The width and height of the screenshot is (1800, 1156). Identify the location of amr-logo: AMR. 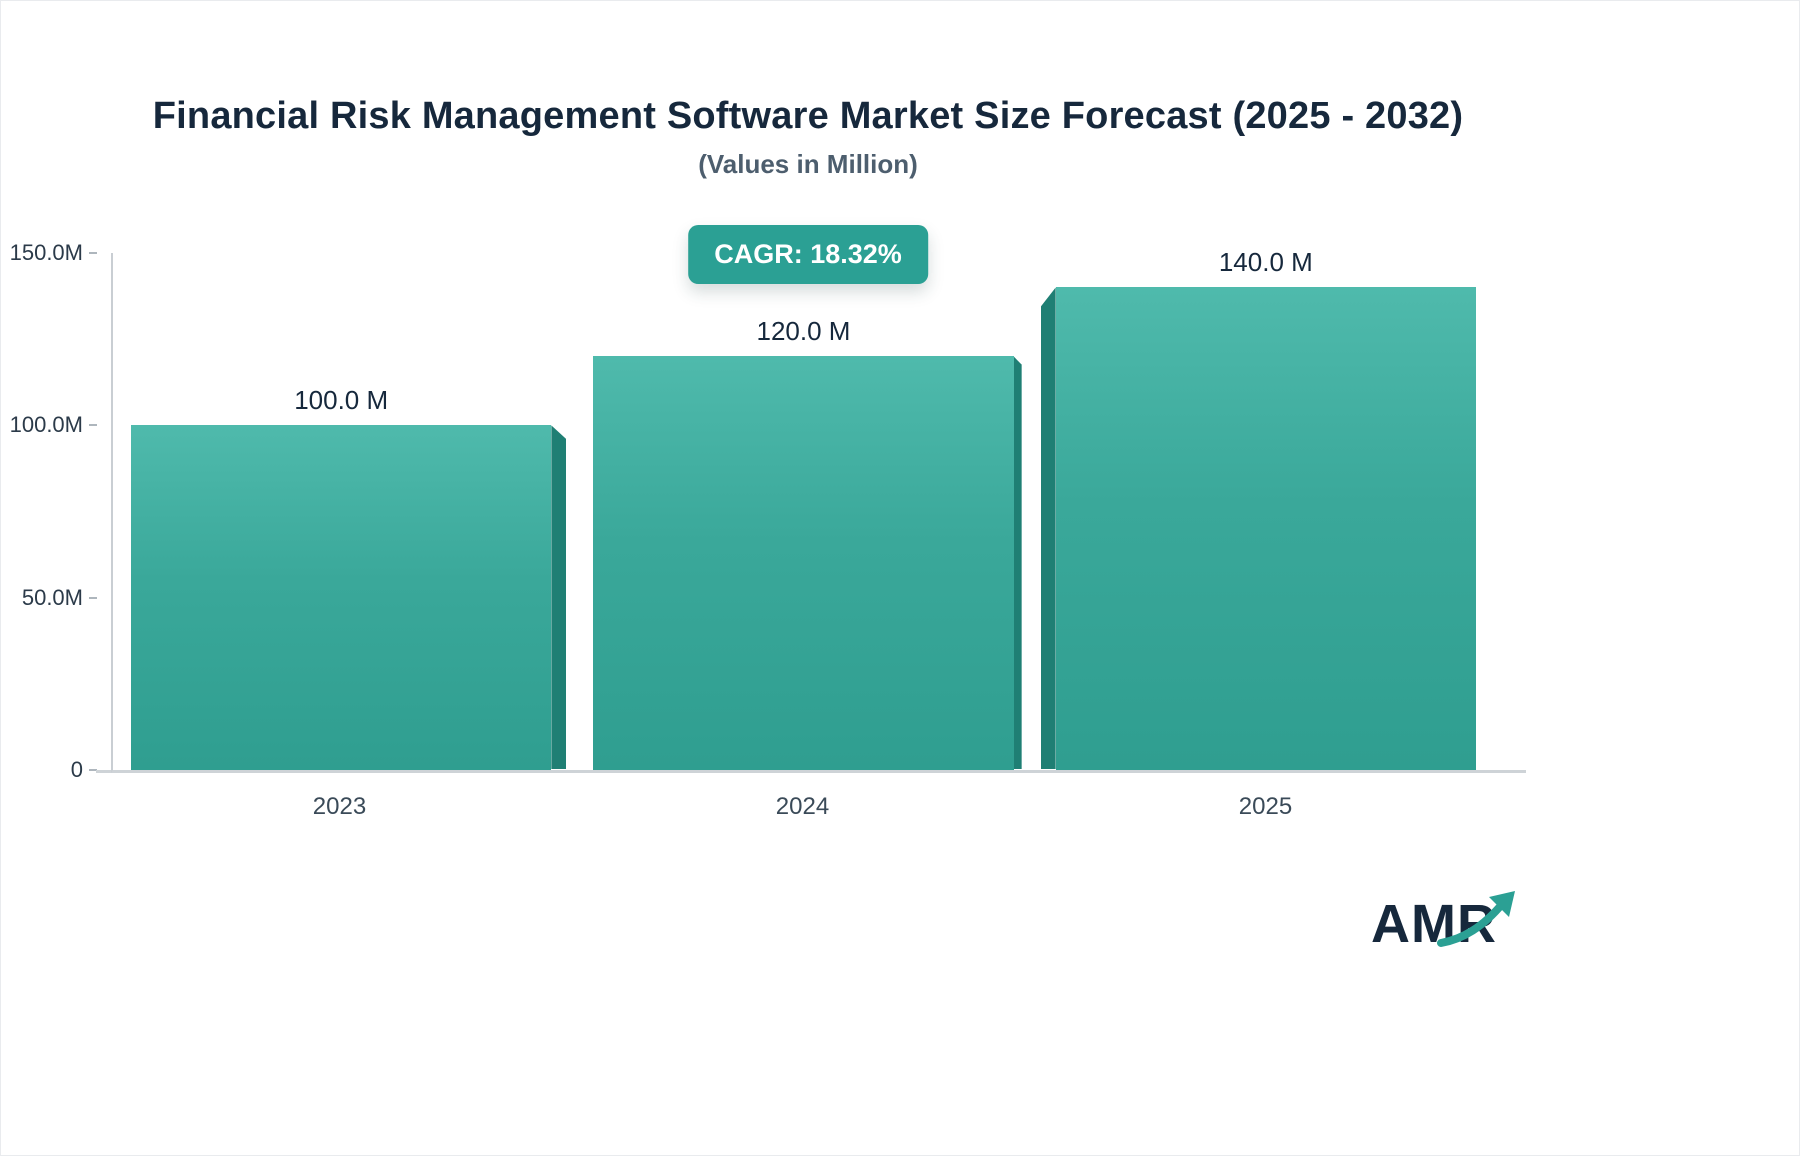
(1443, 921).